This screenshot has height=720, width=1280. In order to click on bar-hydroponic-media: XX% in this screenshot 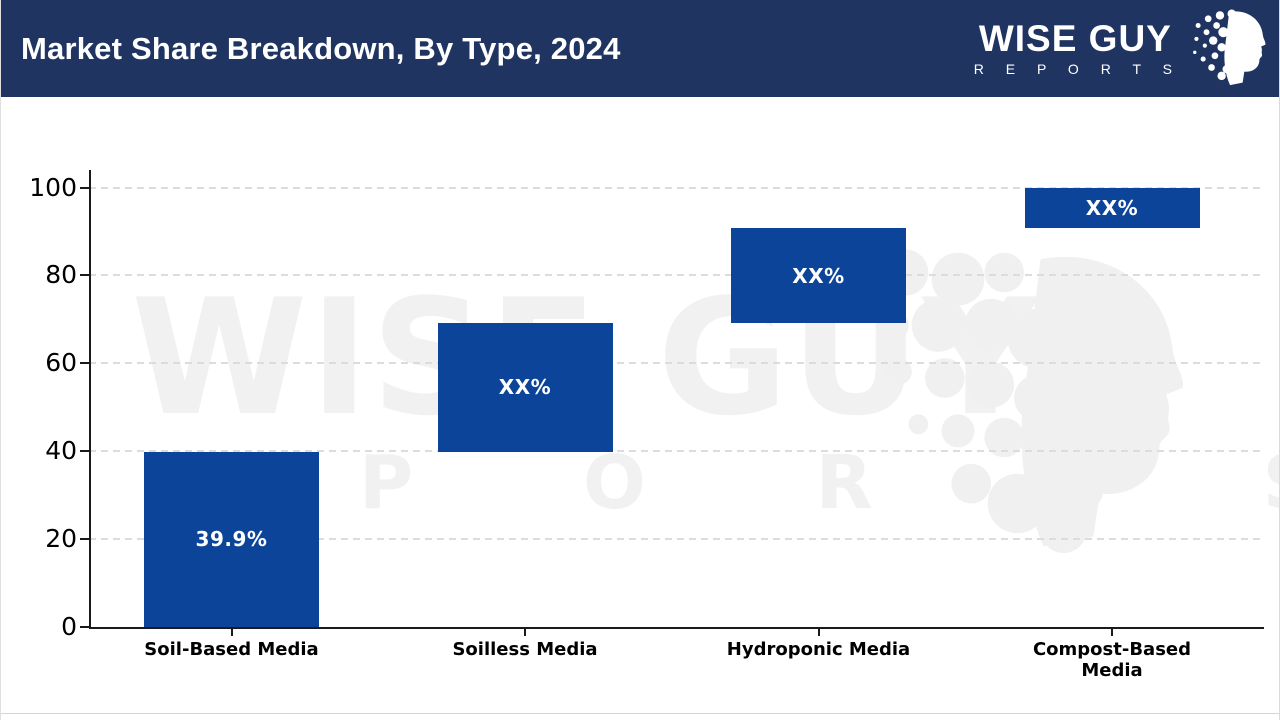, I will do `click(818, 275)`.